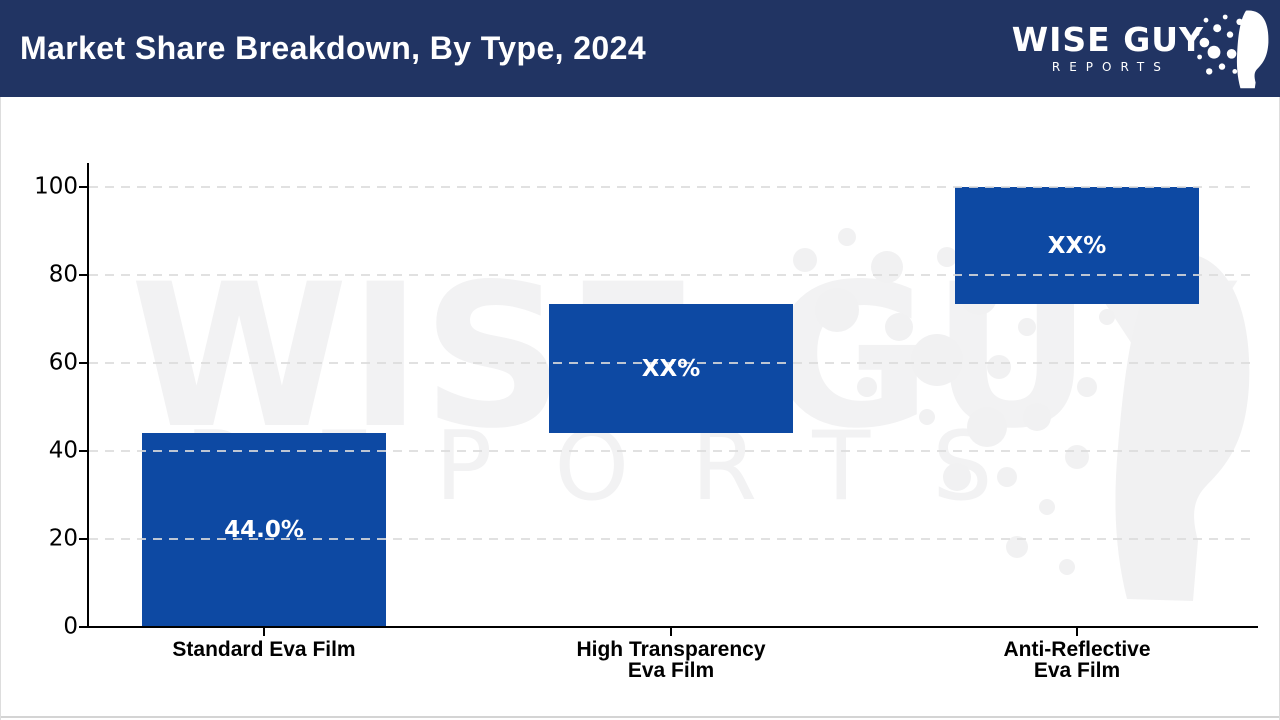 This screenshot has height=720, width=1280. I want to click on y-tick-label: 100, so click(56, 186).